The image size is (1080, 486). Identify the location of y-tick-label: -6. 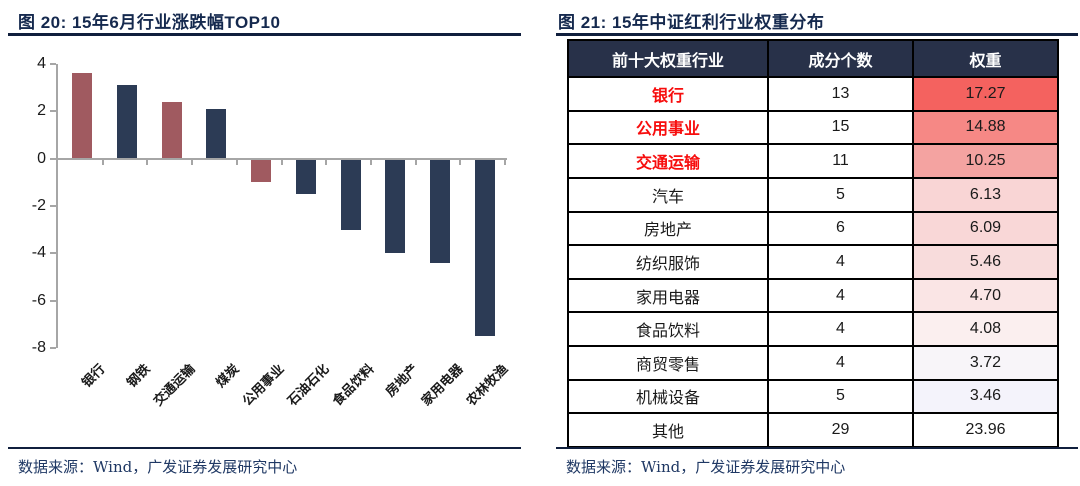
(38, 300).